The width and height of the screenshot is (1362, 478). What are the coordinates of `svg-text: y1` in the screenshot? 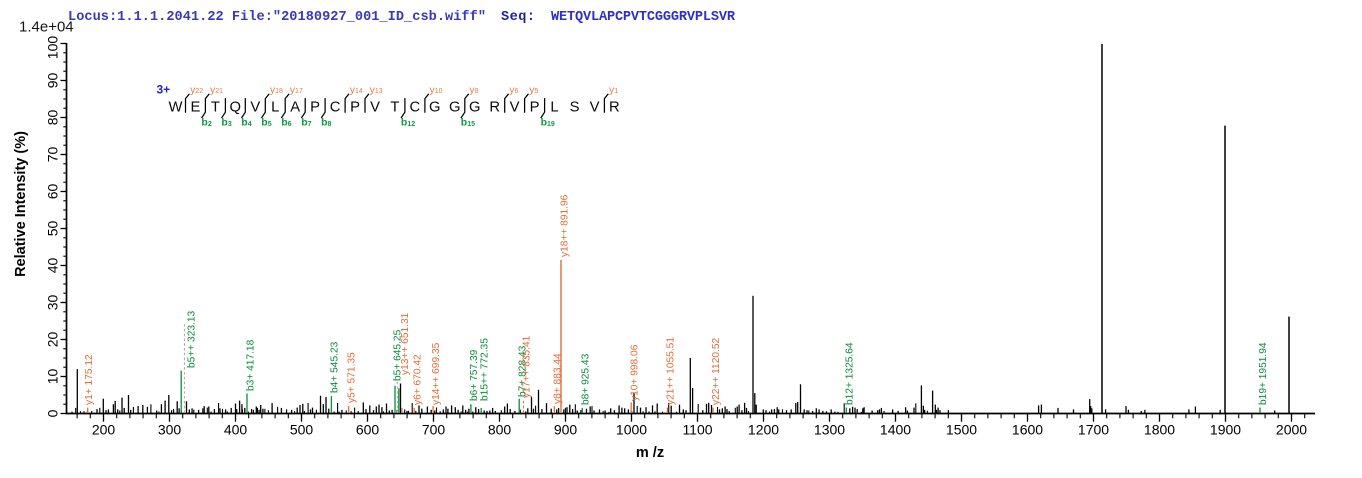 It's located at (613, 90).